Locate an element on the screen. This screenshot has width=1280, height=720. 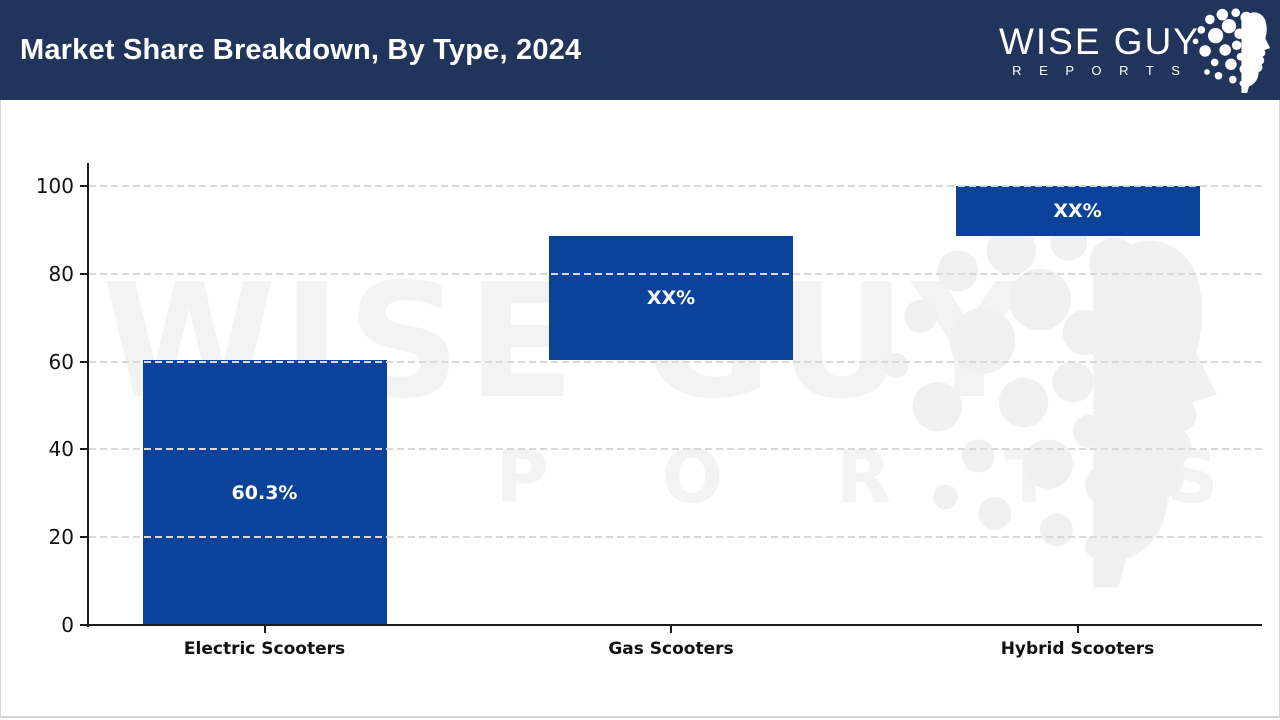
frame-border-bottom is located at coordinates (640, 717).